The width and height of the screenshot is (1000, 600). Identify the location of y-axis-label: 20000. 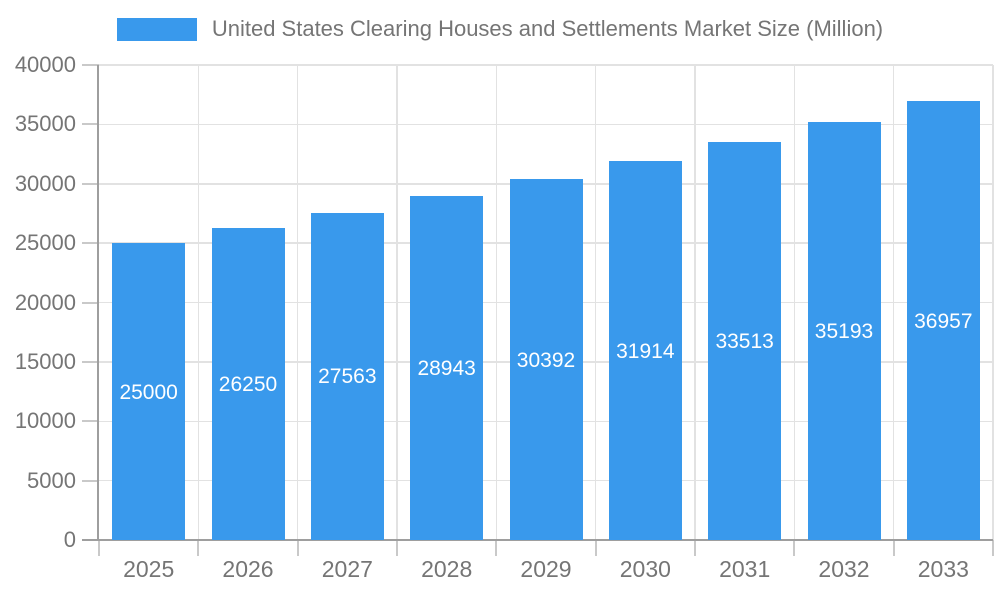
(45, 302).